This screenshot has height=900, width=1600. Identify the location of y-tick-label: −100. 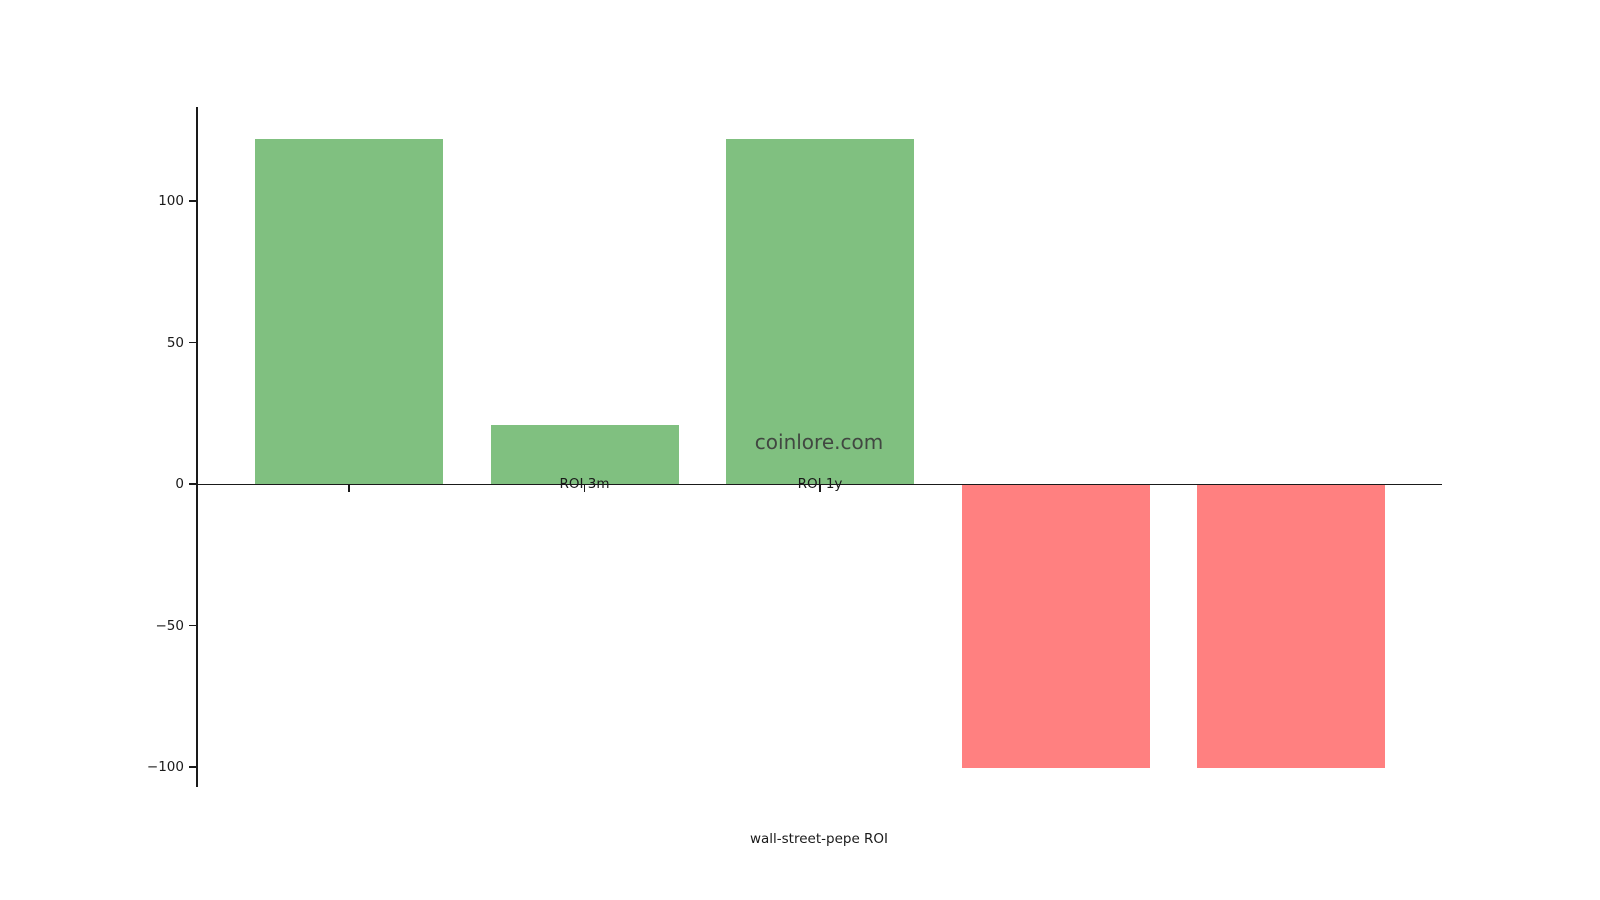
(165, 767).